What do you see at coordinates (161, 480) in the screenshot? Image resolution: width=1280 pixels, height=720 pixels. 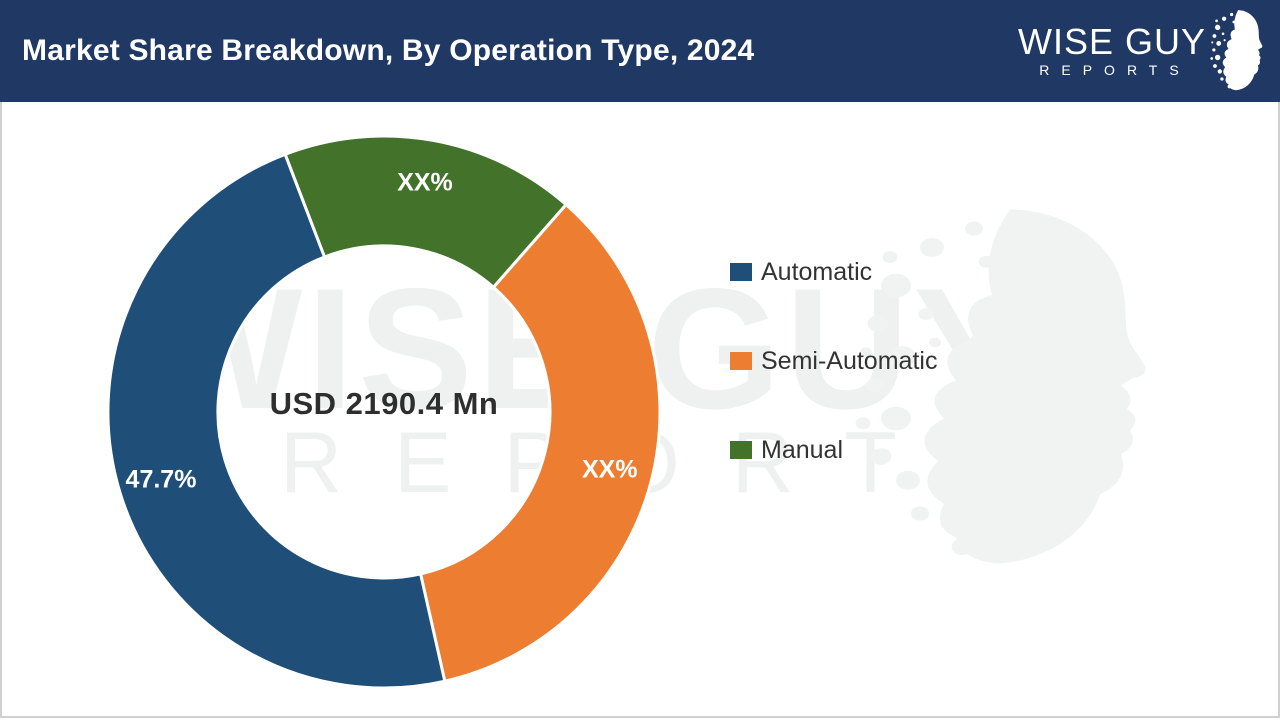 I see `segment-value-label: 47.7%` at bounding box center [161, 480].